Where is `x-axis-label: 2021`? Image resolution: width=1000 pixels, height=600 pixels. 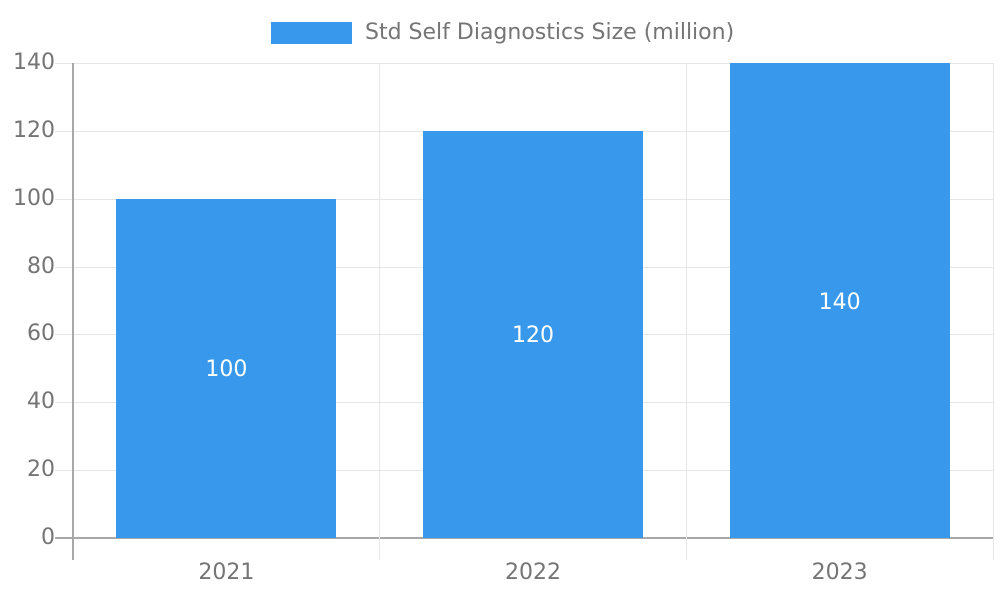 x-axis-label: 2021 is located at coordinates (226, 572).